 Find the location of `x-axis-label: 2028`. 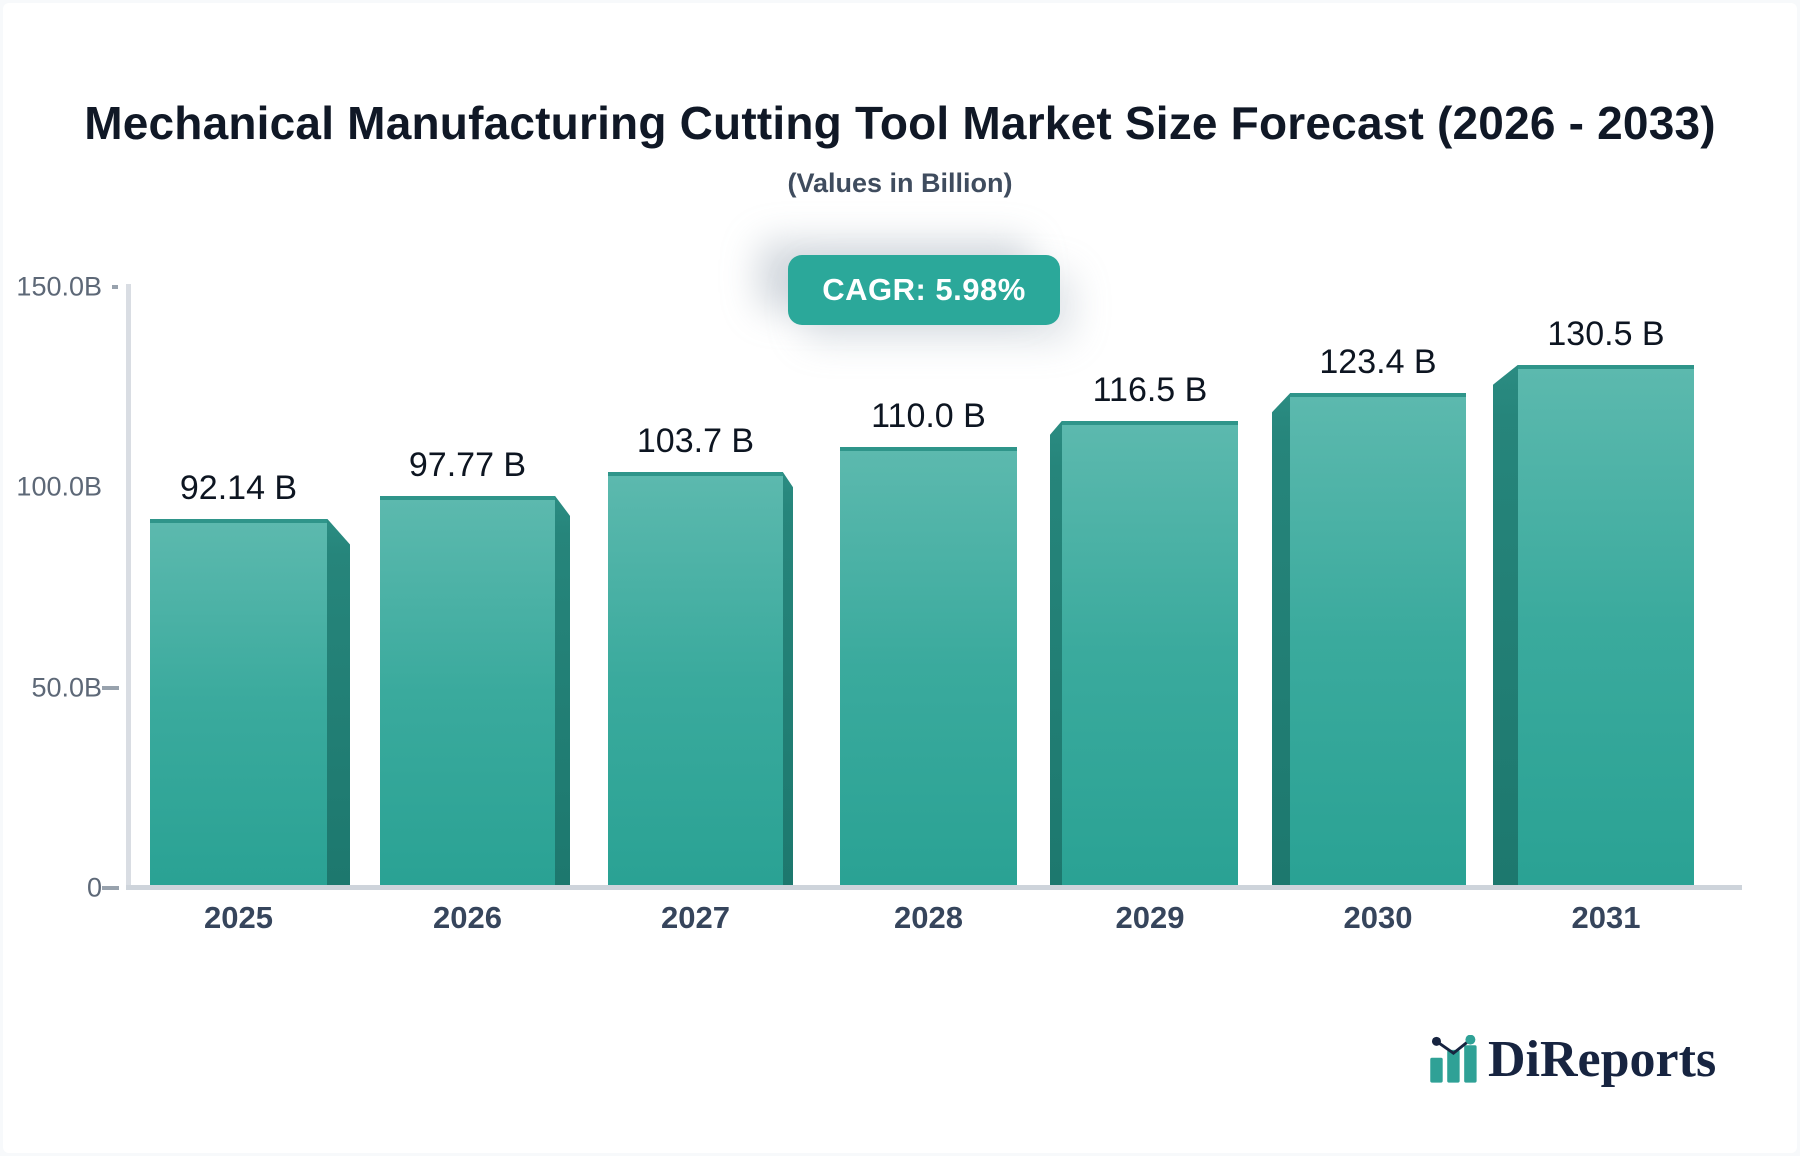

x-axis-label: 2028 is located at coordinates (928, 917).